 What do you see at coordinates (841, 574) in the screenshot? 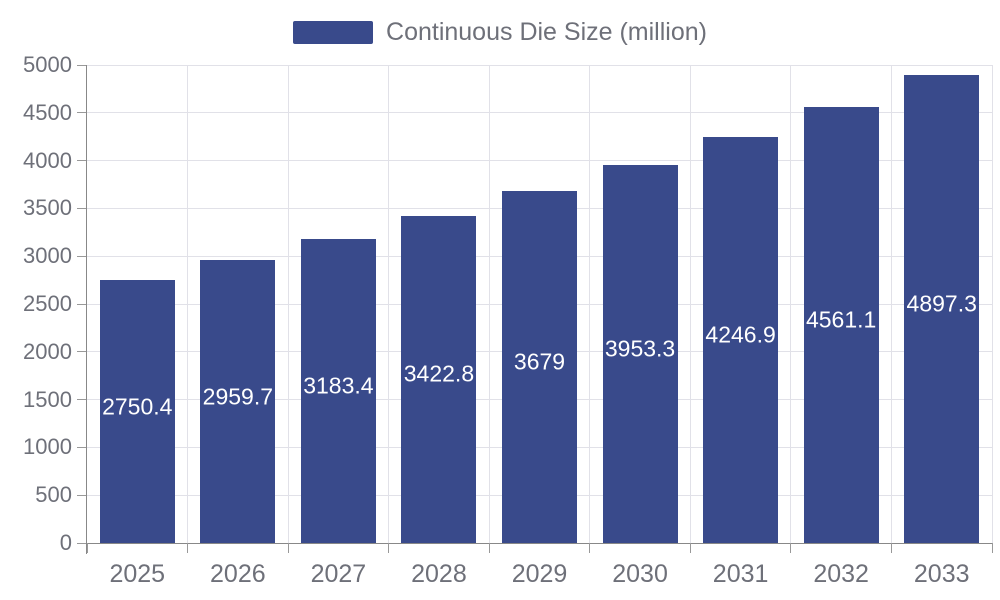
I see `x-tick-label: 2032` at bounding box center [841, 574].